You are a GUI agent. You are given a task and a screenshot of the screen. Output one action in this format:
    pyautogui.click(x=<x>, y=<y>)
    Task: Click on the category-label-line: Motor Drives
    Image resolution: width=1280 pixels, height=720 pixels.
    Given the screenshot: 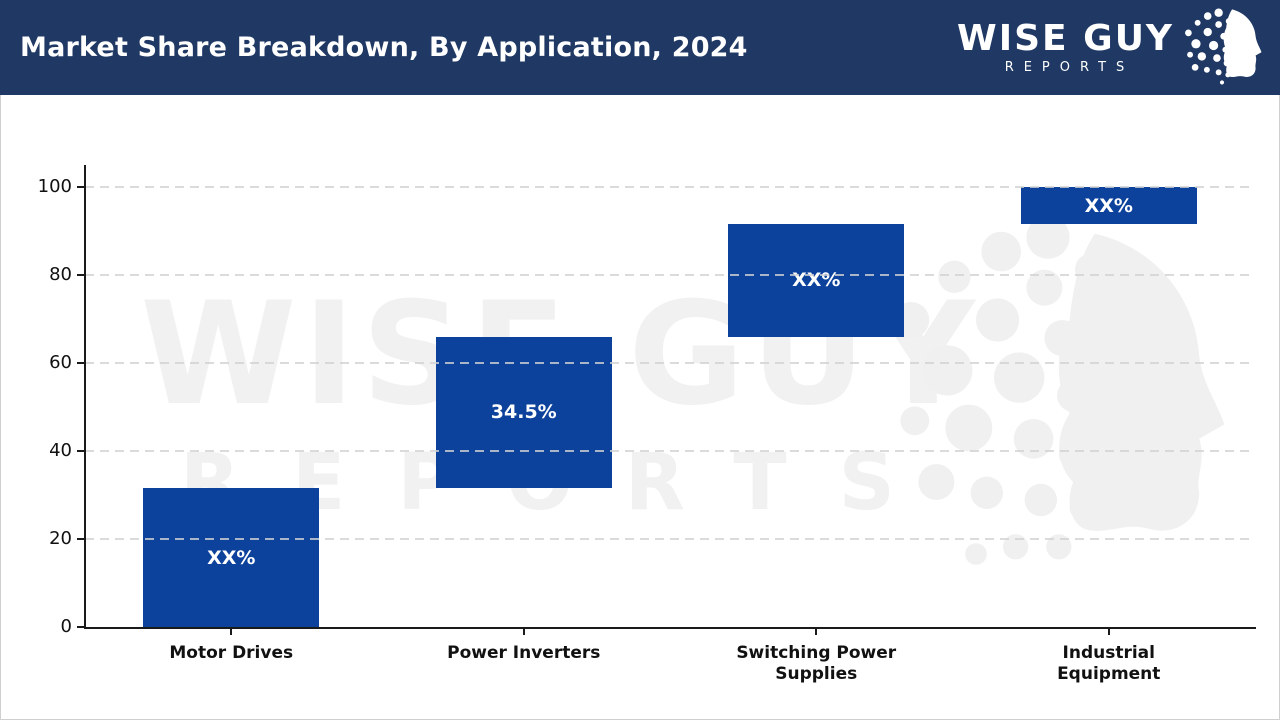 What is the action you would take?
    pyautogui.click(x=231, y=653)
    